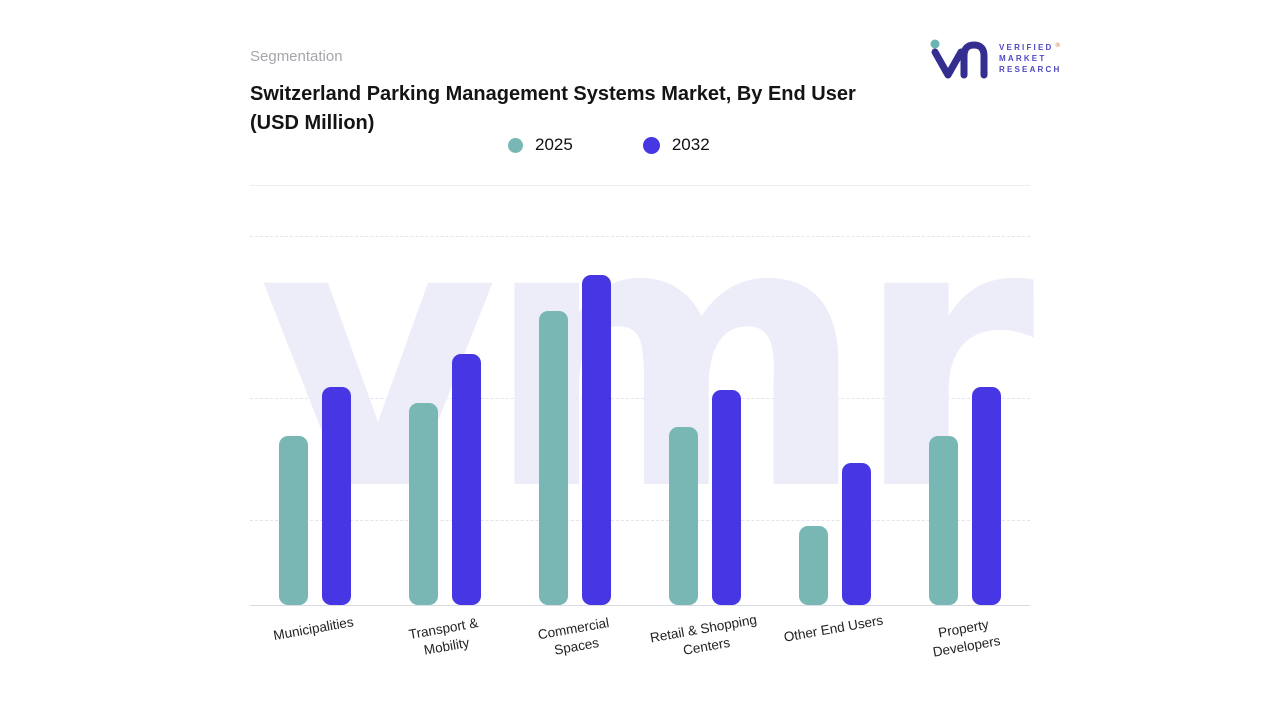 The image size is (1280, 720). I want to click on category-label: Transport & Mobility, so click(443, 636).